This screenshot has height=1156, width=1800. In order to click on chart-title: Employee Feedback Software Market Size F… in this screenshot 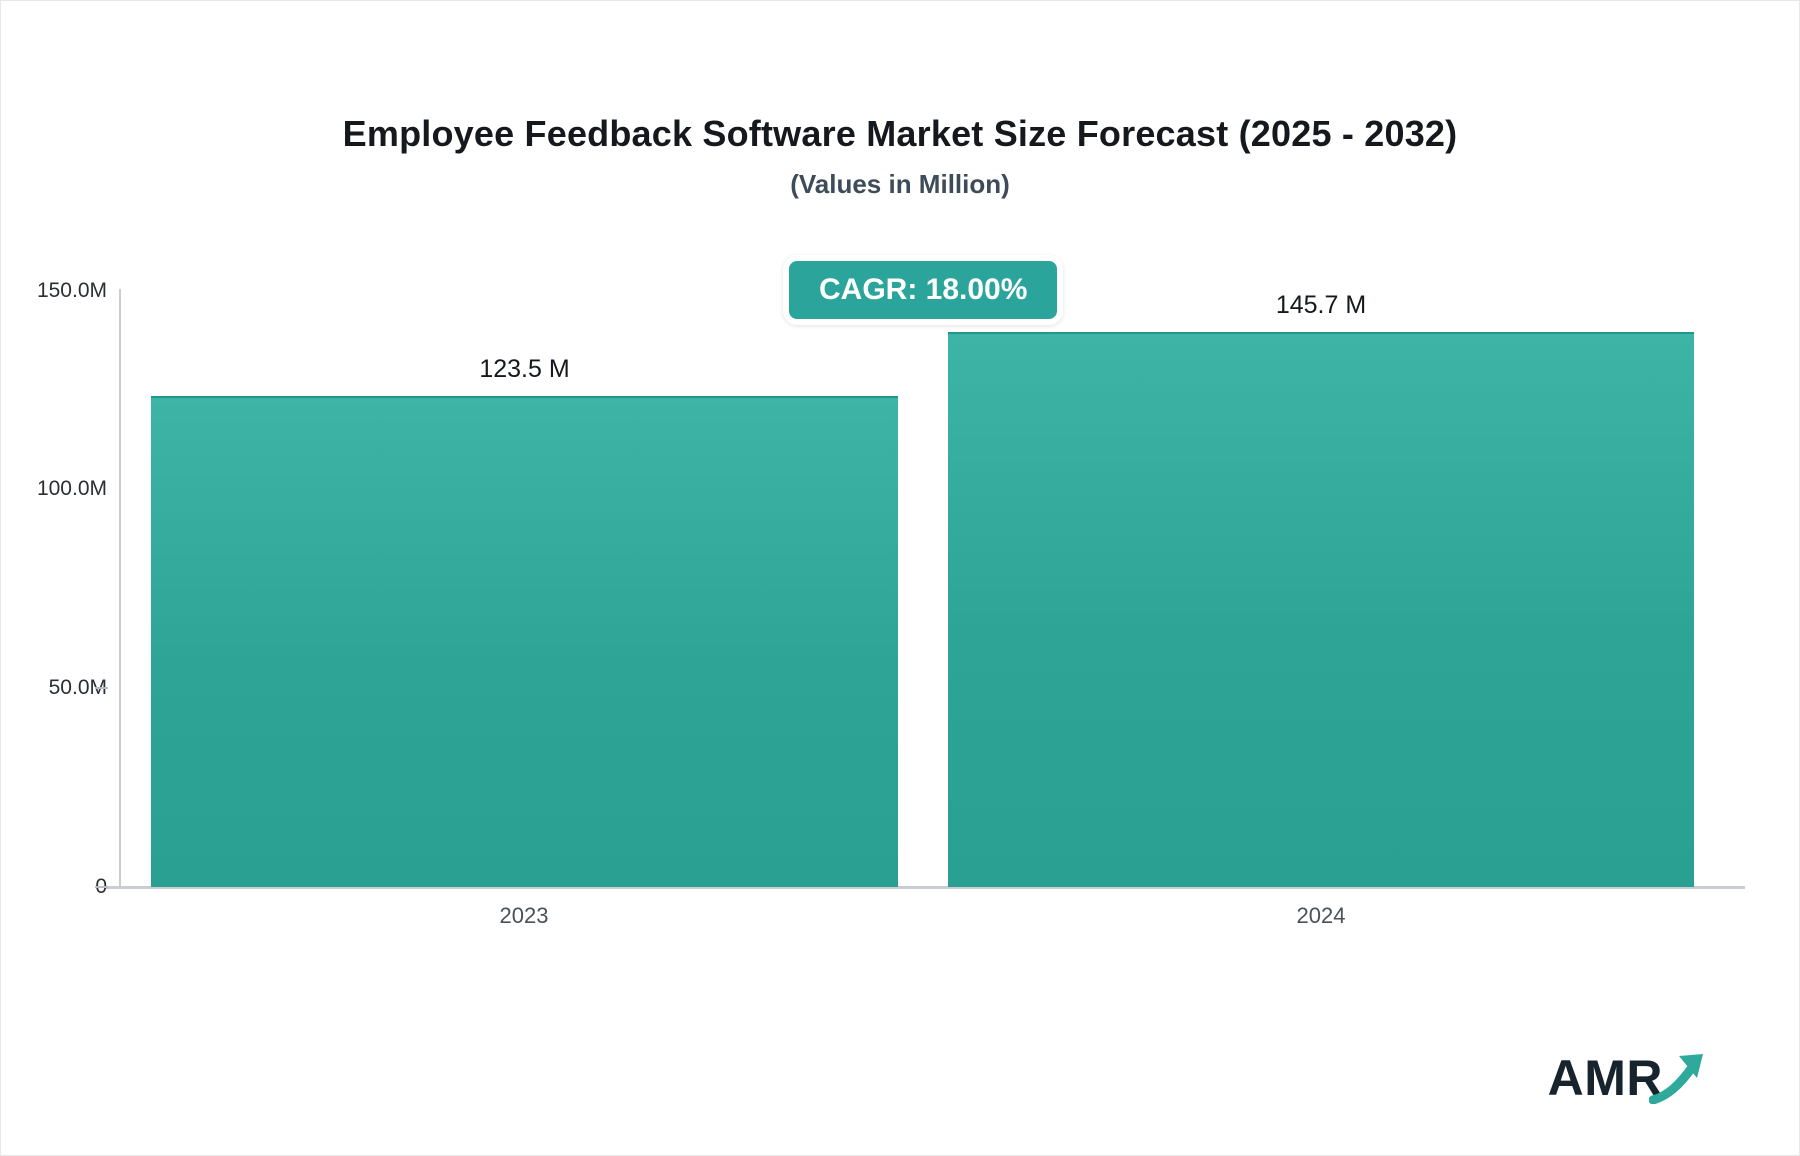, I will do `click(900, 133)`.